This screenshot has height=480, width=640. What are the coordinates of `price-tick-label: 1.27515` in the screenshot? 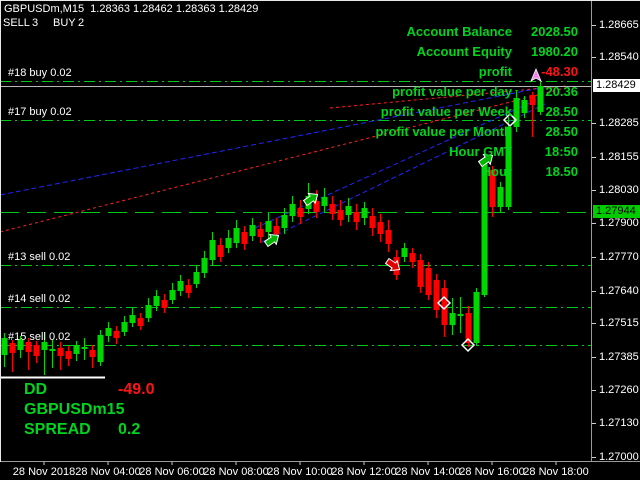 It's located at (619, 323).